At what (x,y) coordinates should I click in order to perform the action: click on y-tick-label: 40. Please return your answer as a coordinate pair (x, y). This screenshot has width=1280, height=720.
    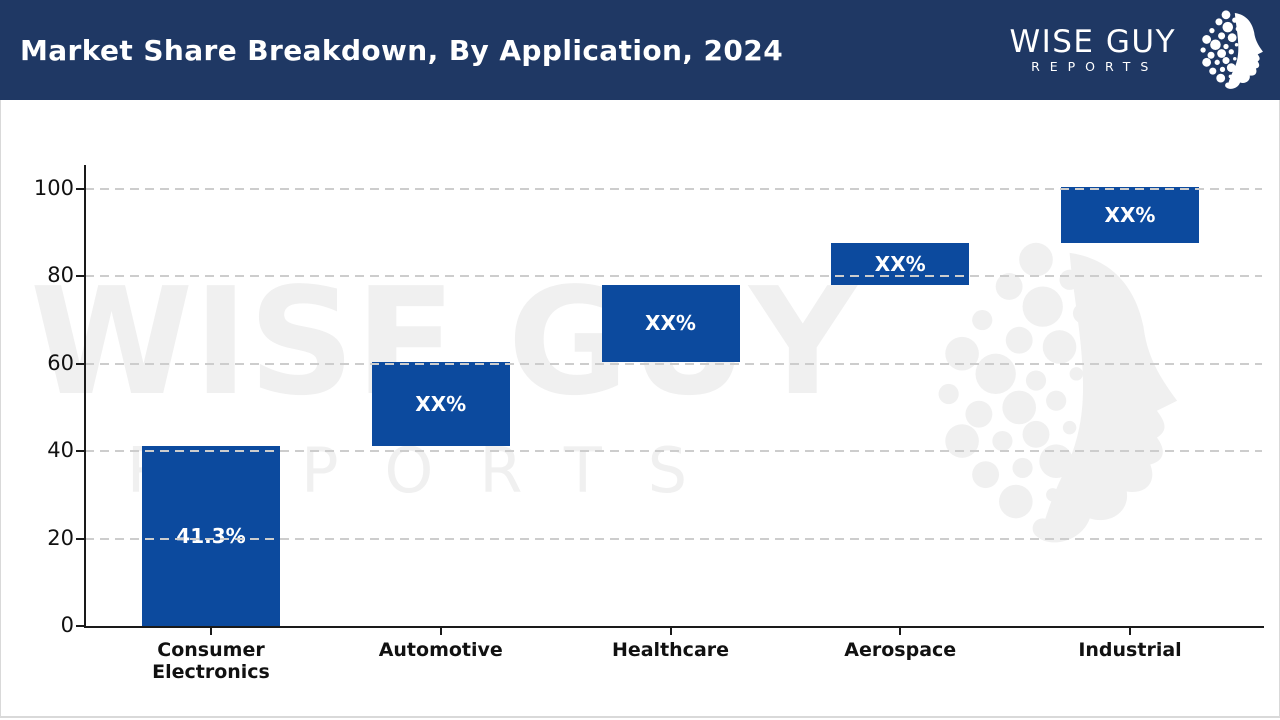
    Looking at the image, I should click on (60, 450).